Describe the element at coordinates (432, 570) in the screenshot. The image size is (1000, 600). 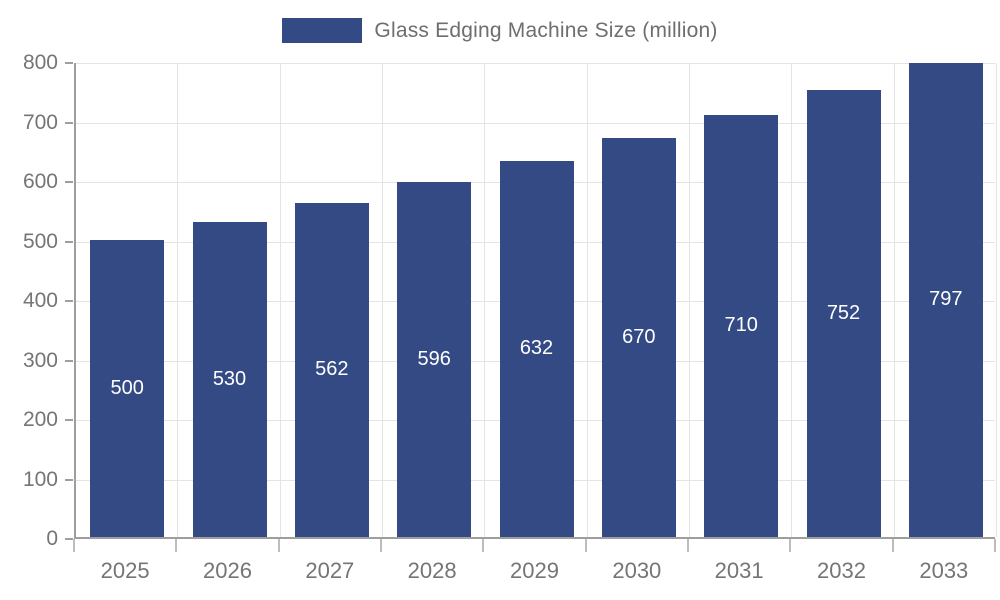
I see `x-axis-label-2028: 2028` at that location.